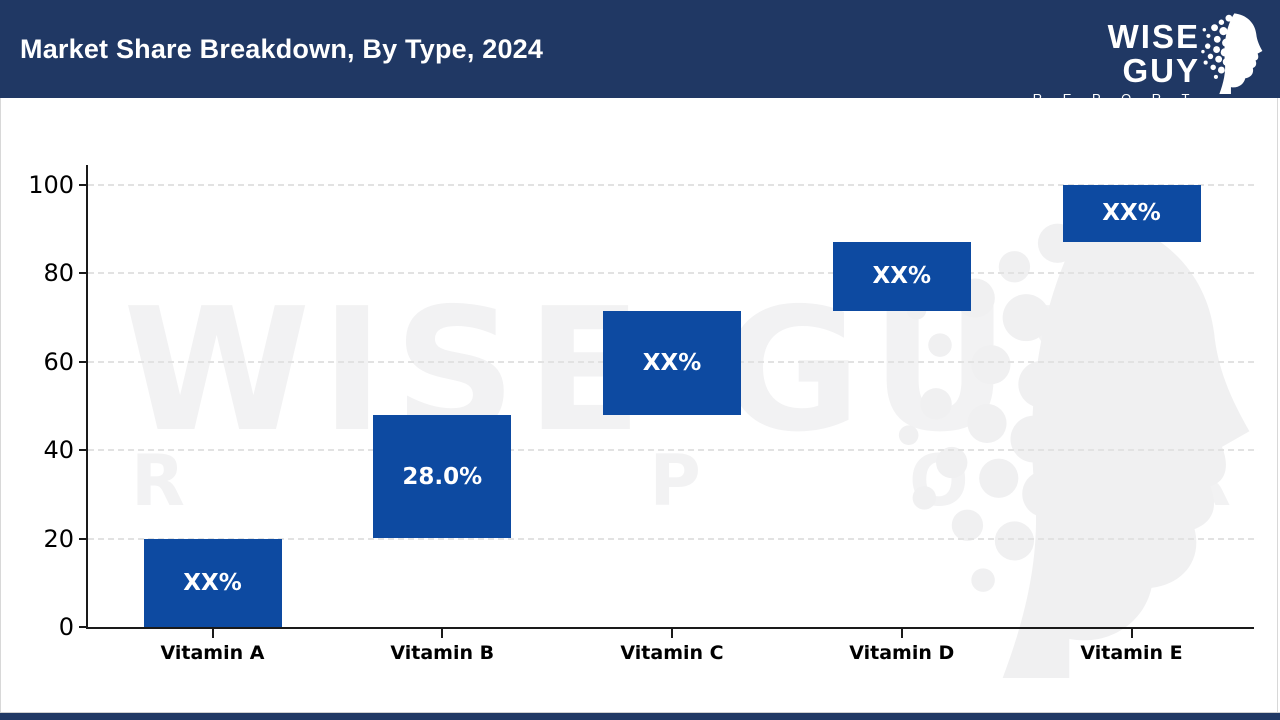 This screenshot has height=720, width=1280. I want to click on bar-value-label: 28.0%, so click(442, 476).